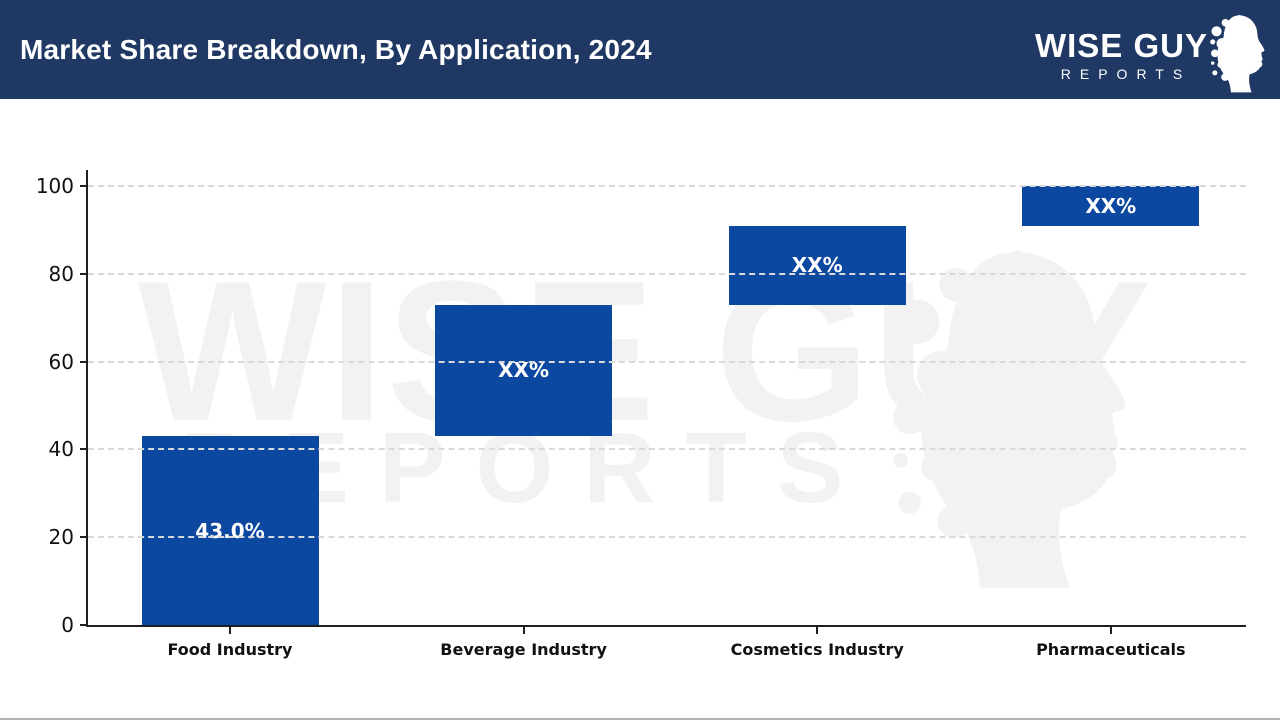 Image resolution: width=1280 pixels, height=720 pixels. Describe the element at coordinates (1111, 649) in the screenshot. I see `x-category-label: Pharmaceuticals` at that location.